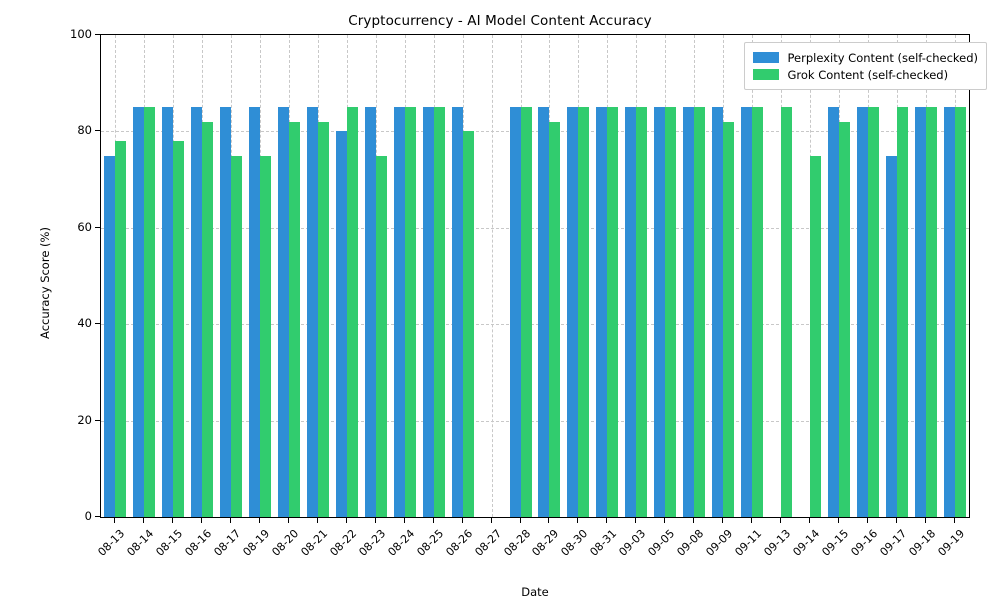 This screenshot has height=600, width=1000. Describe the element at coordinates (45, 283) in the screenshot. I see `y-axis-label: Accuracy Score (%)` at that location.